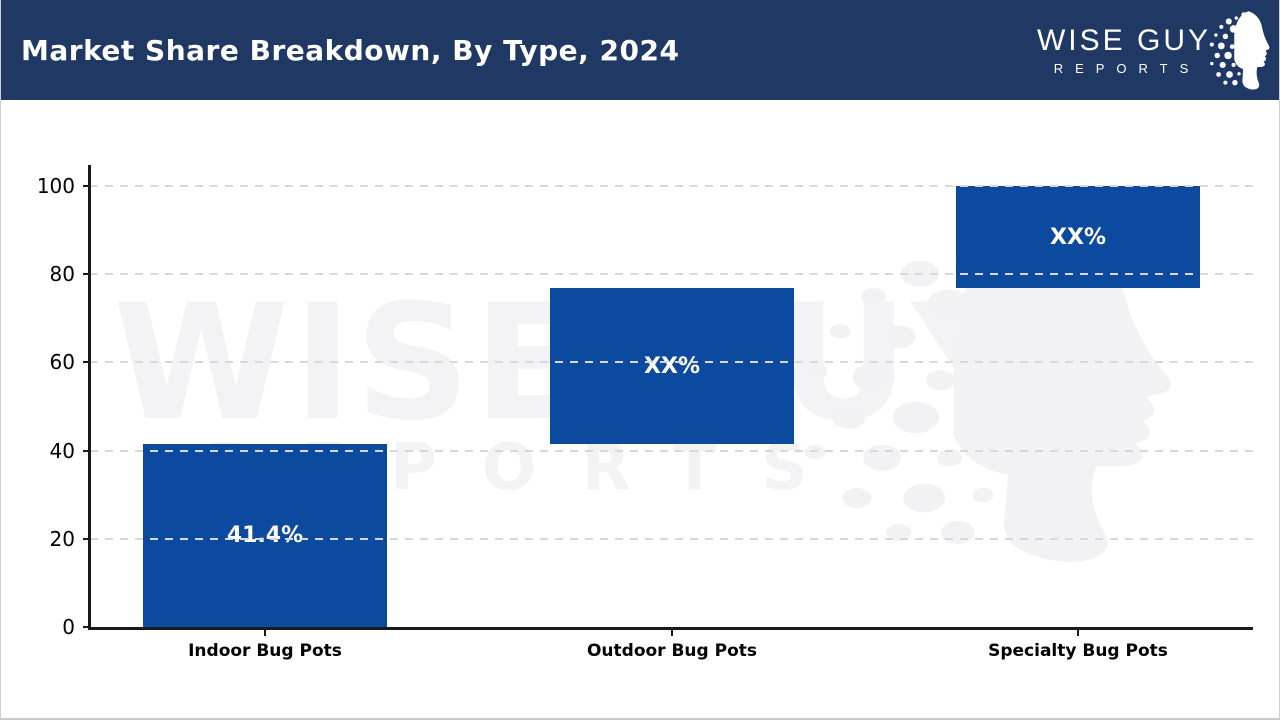  I want to click on logo-text: WISE GUY REPORTS, so click(1123, 49).